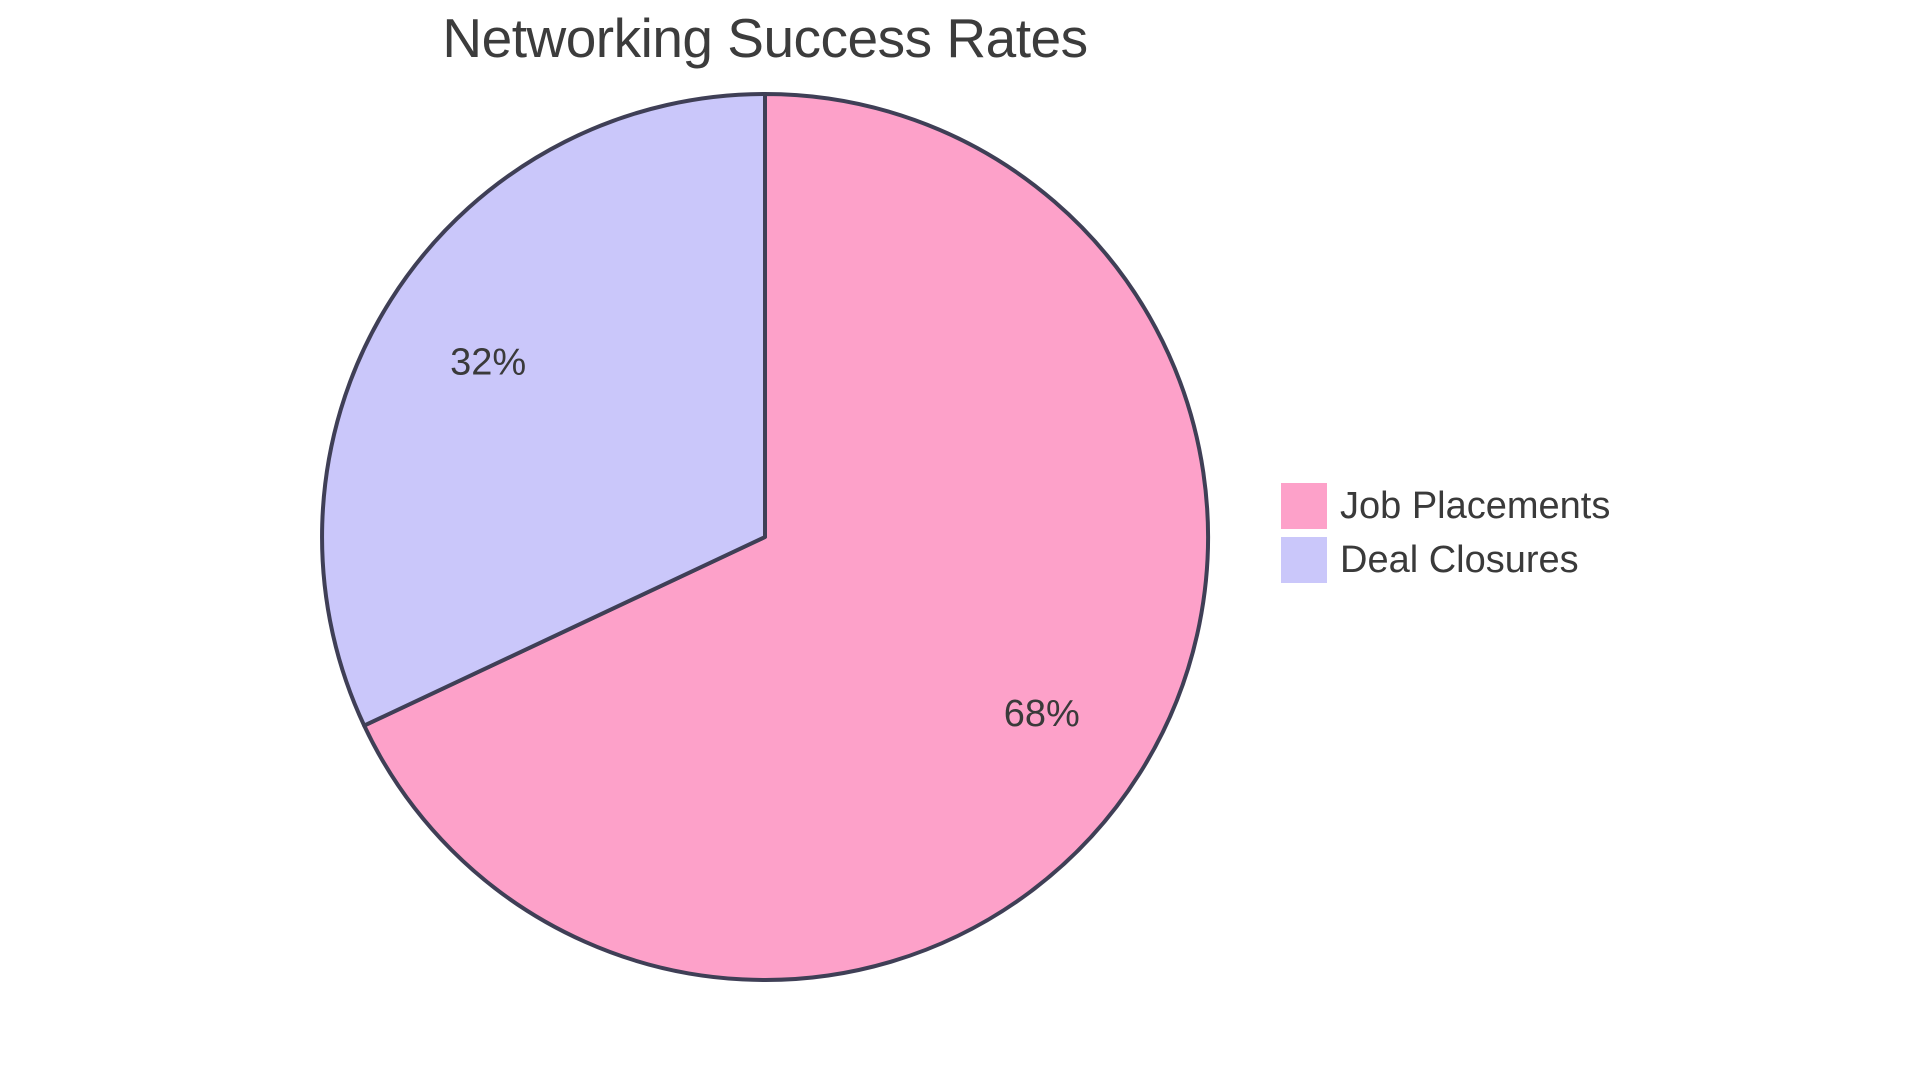  Describe the element at coordinates (1475, 506) in the screenshot. I see `legend-label-job-placements: Job Placements` at that location.